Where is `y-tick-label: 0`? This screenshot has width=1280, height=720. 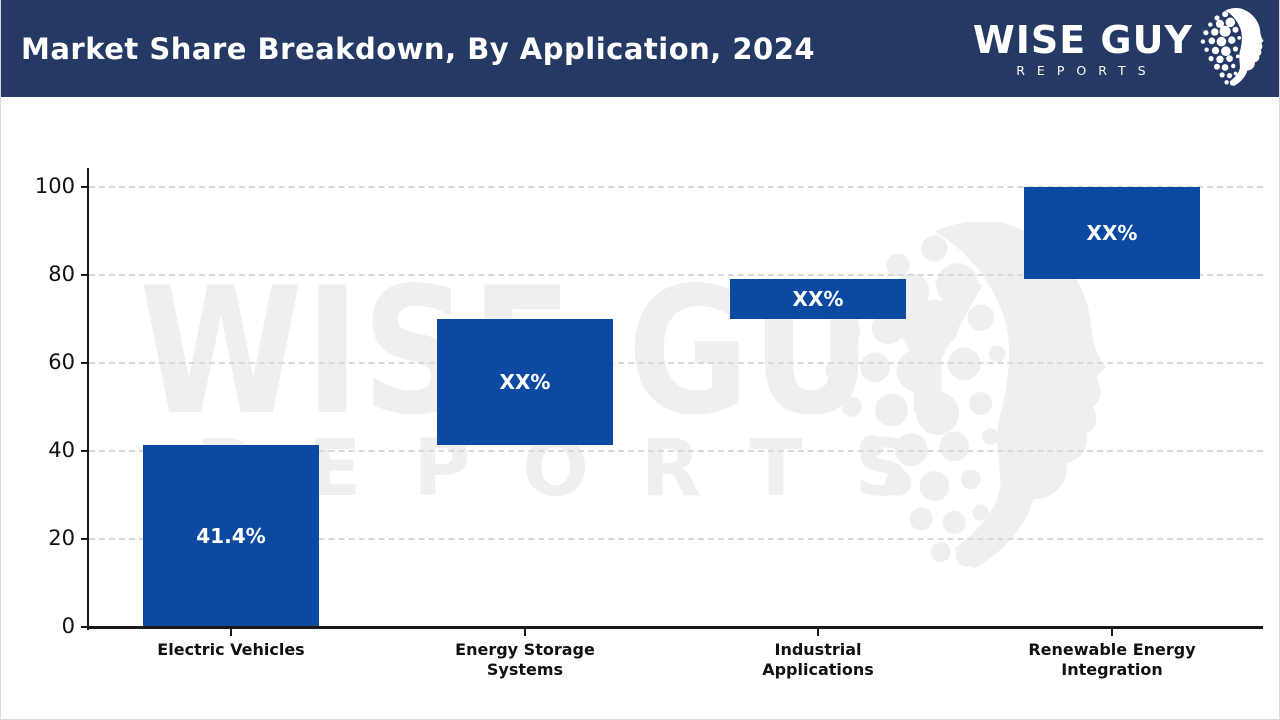 y-tick-label: 0 is located at coordinates (68, 626).